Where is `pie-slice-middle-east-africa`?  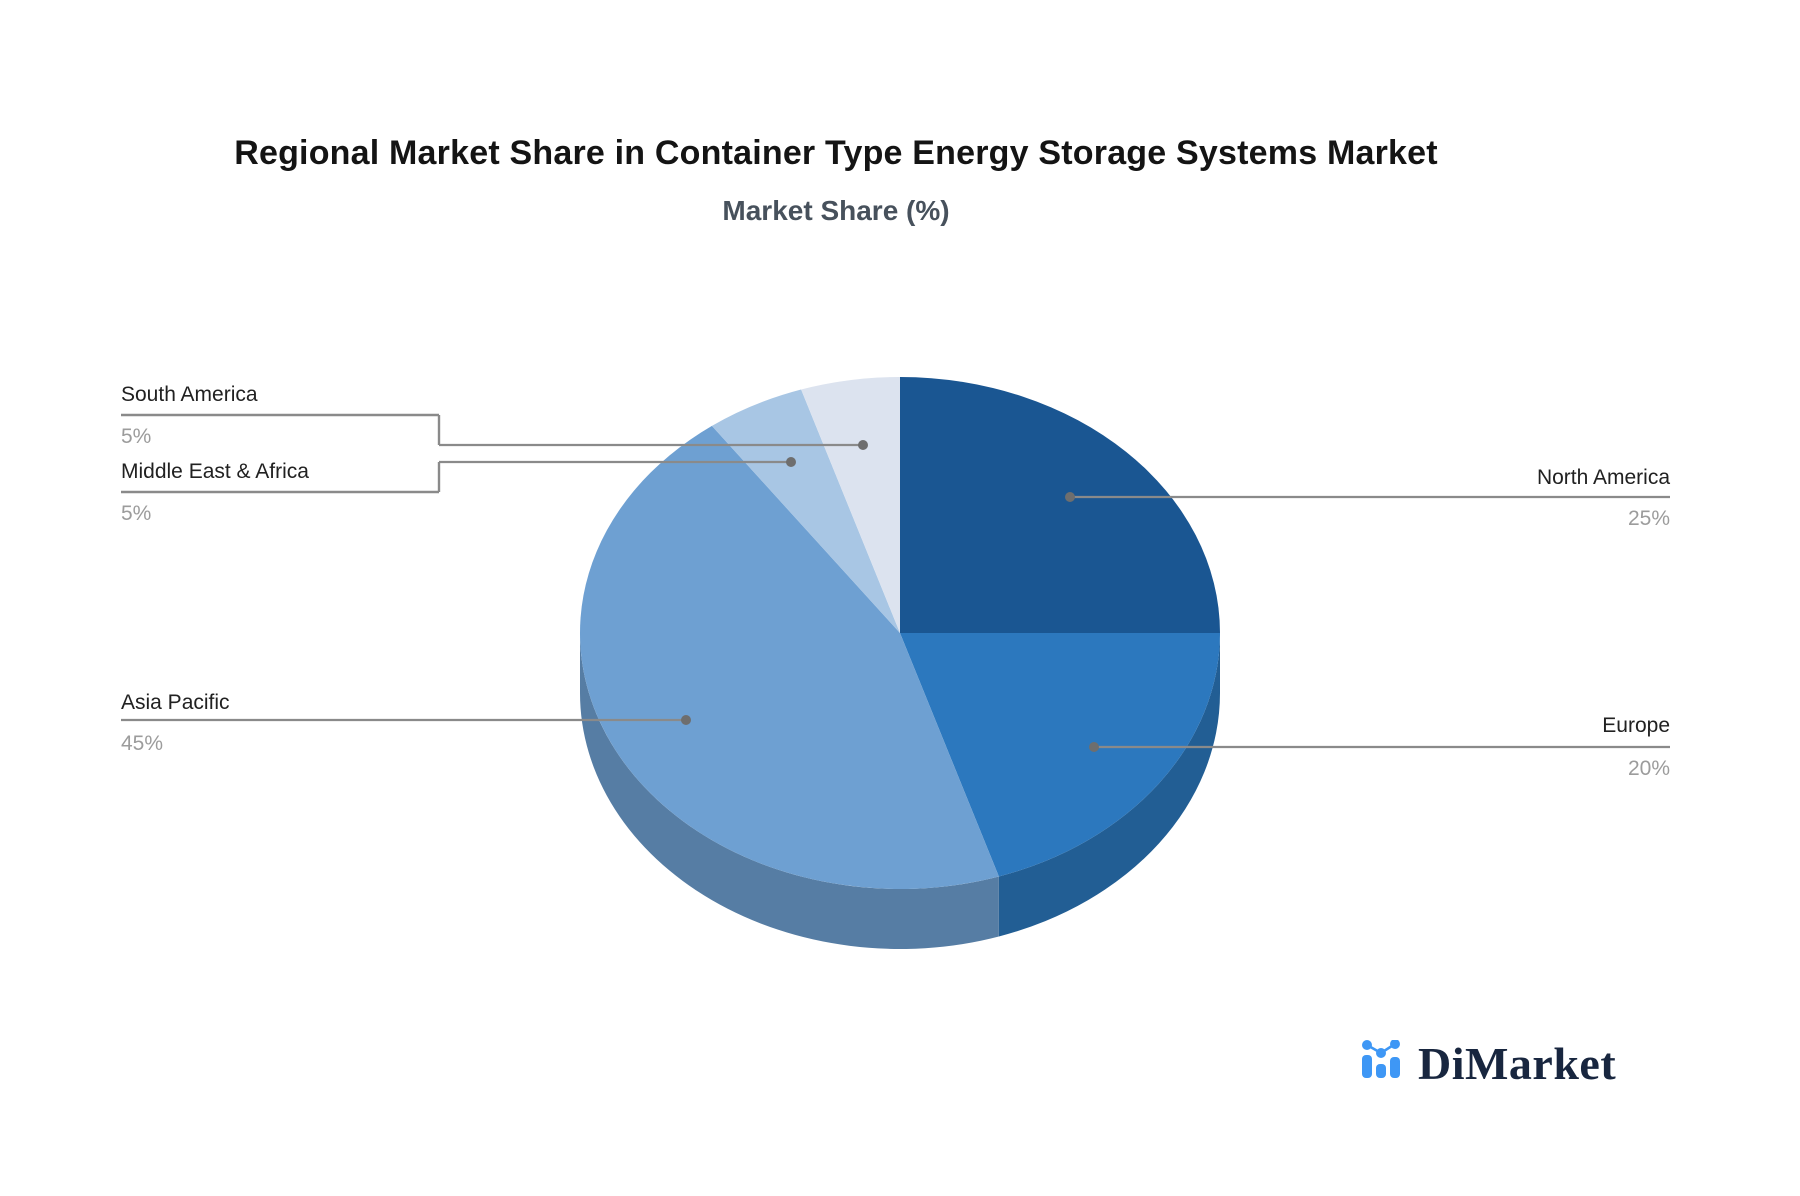 pie-slice-middle-east-africa is located at coordinates (805, 511).